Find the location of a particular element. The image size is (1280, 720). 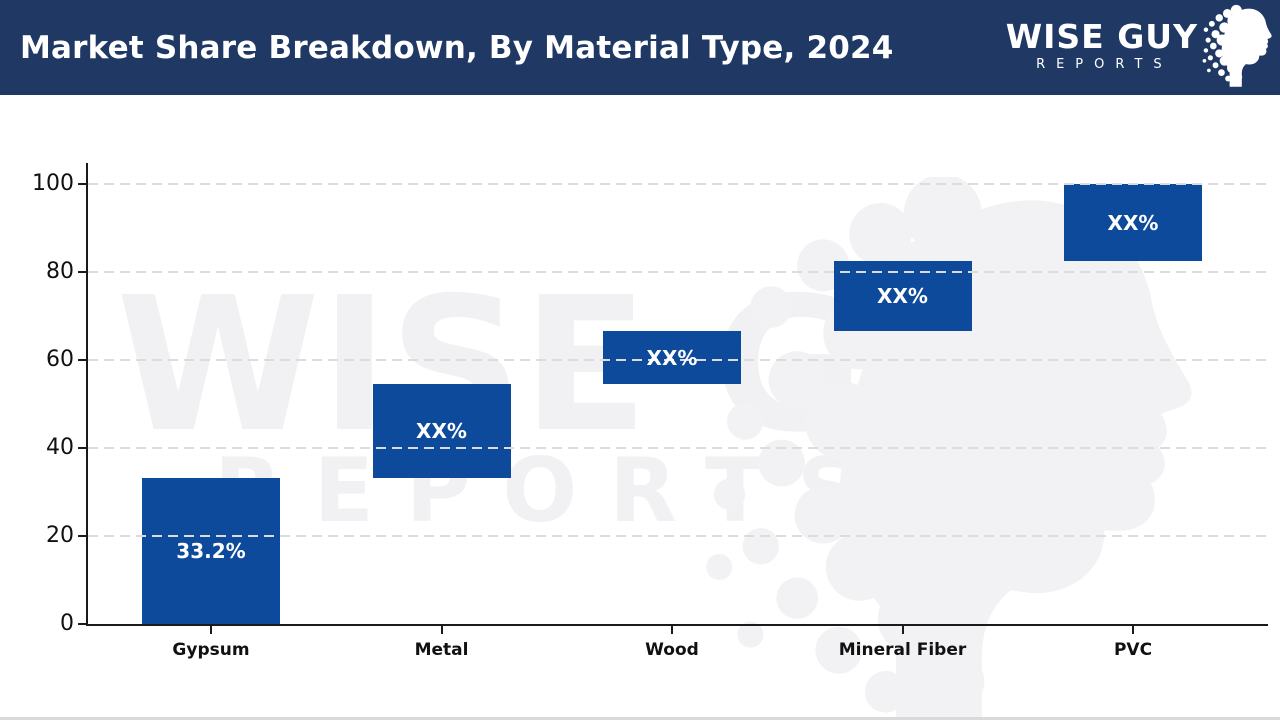

brand-logo: WISE GUY REPORTS is located at coordinates (1140, 46).